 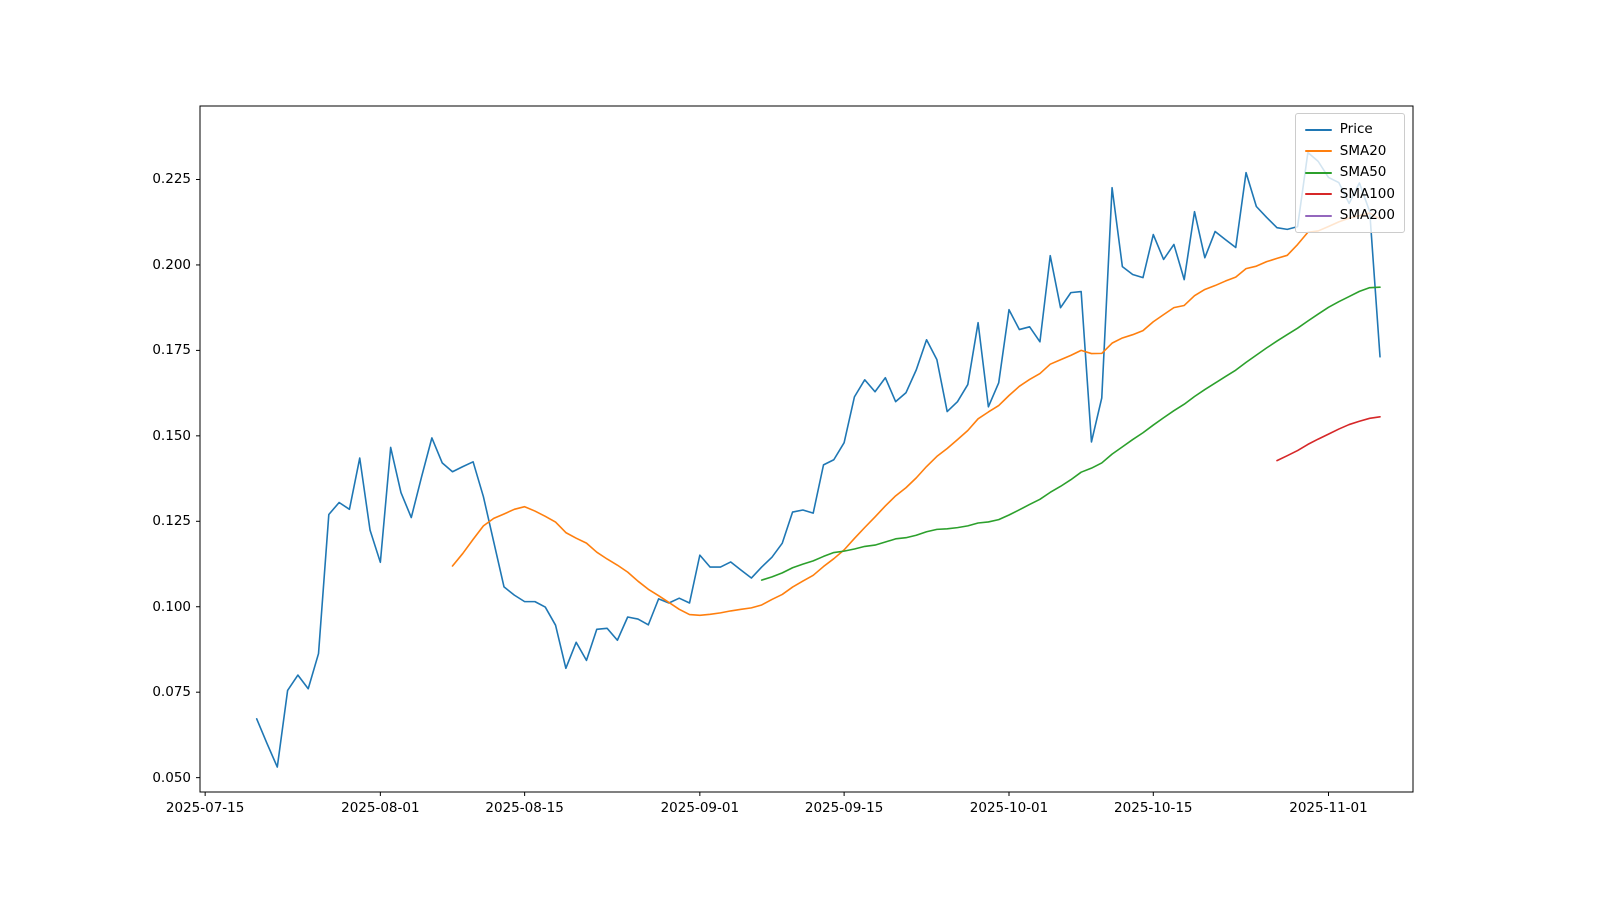 I want to click on sma20-line-sample, so click(x=1318, y=151).